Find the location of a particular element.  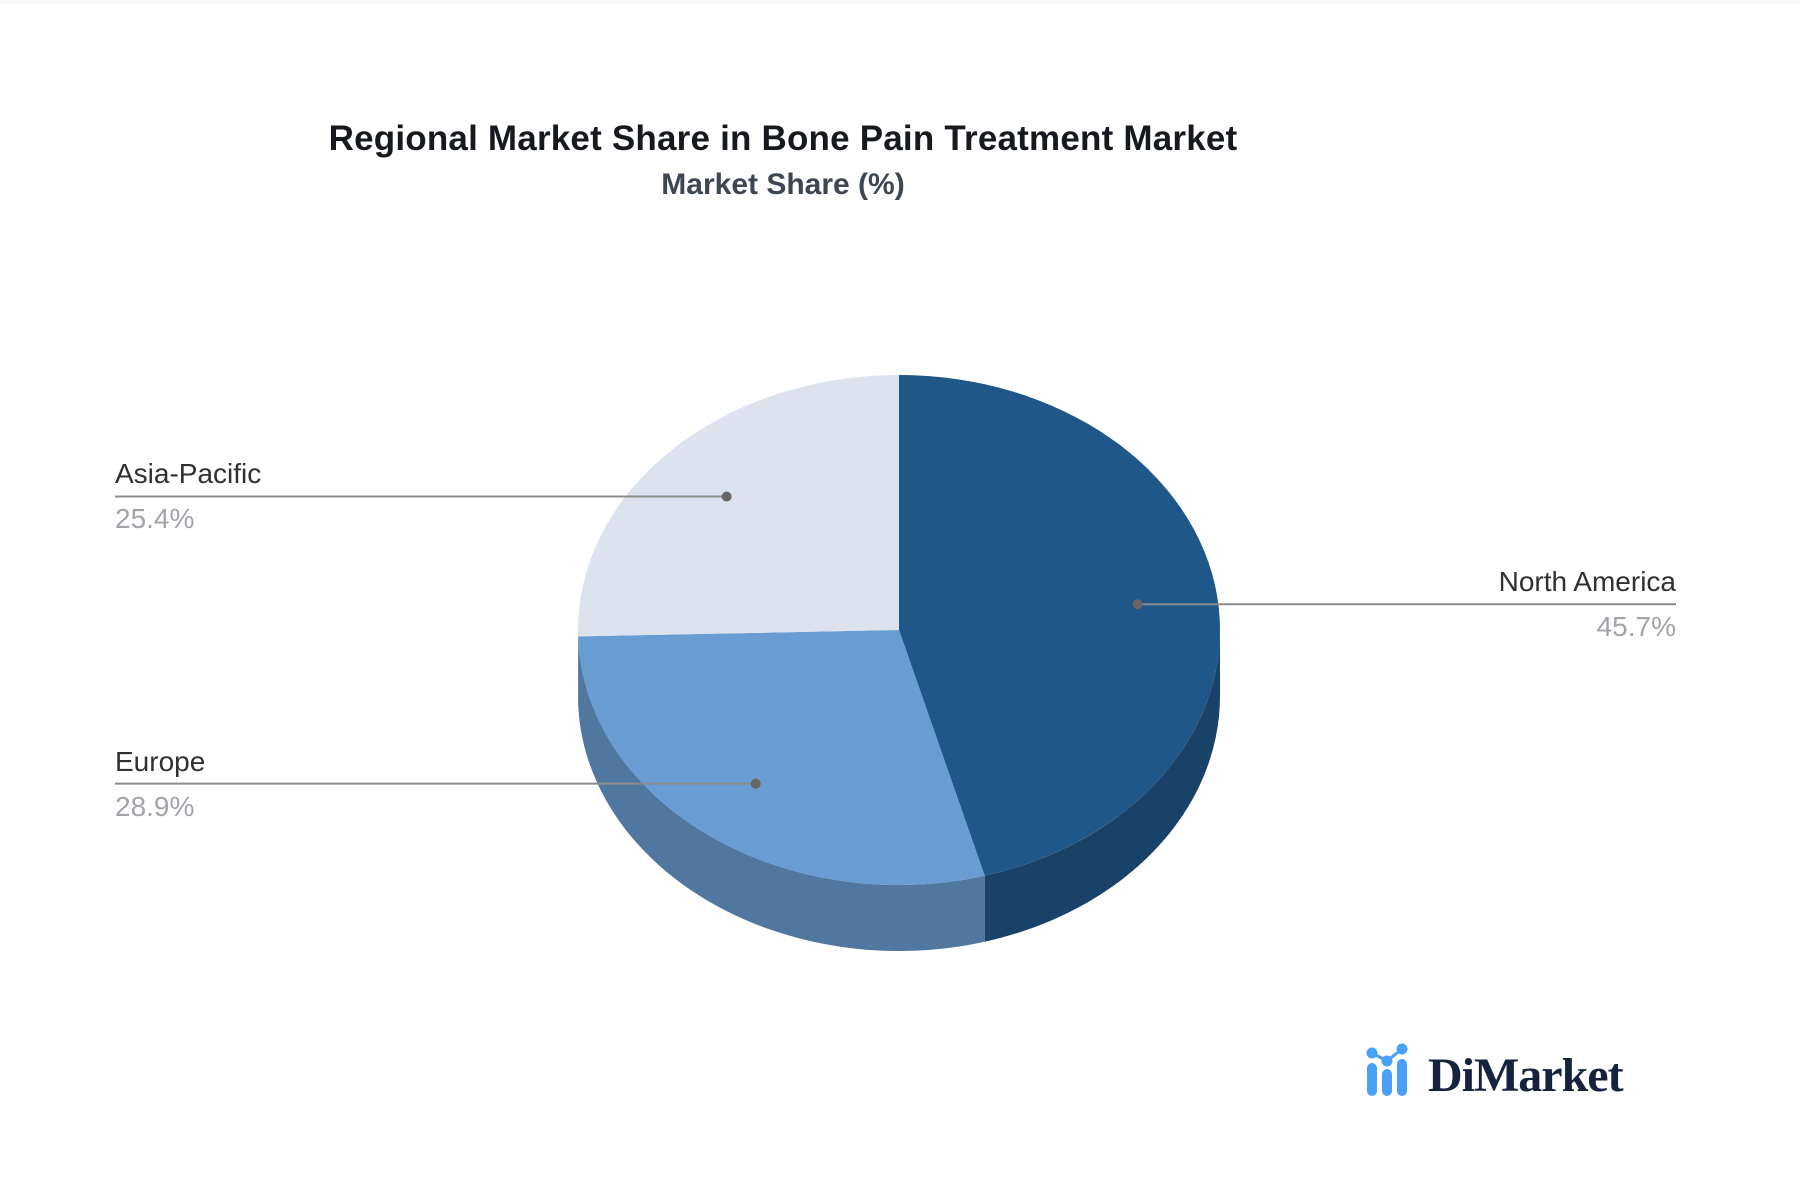

page-top-strip is located at coordinates (900, 2).